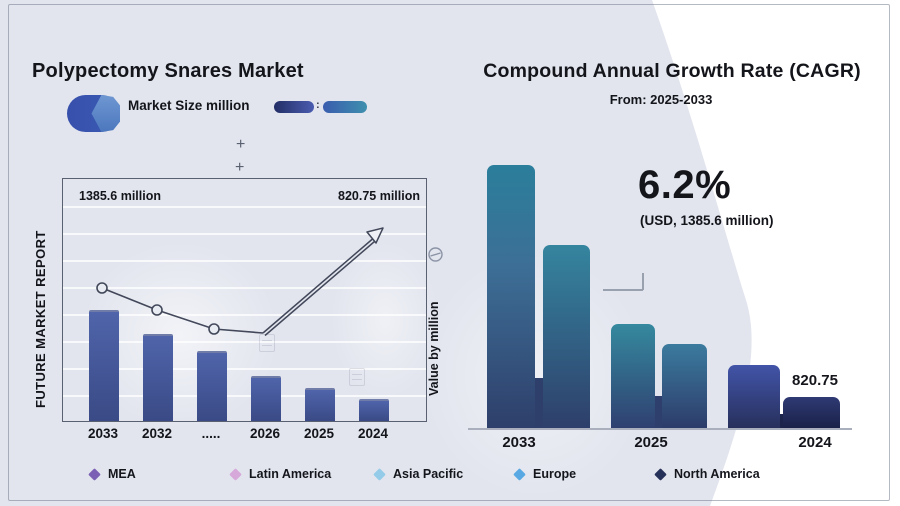  What do you see at coordinates (104, 365) in the screenshot?
I see `bar-2033` at bounding box center [104, 365].